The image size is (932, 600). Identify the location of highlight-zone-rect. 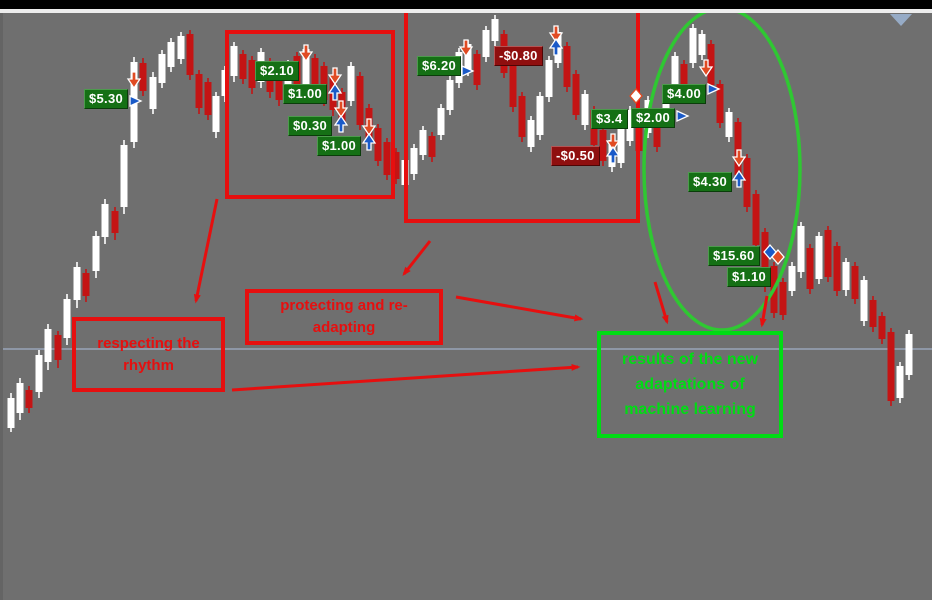
(310, 114).